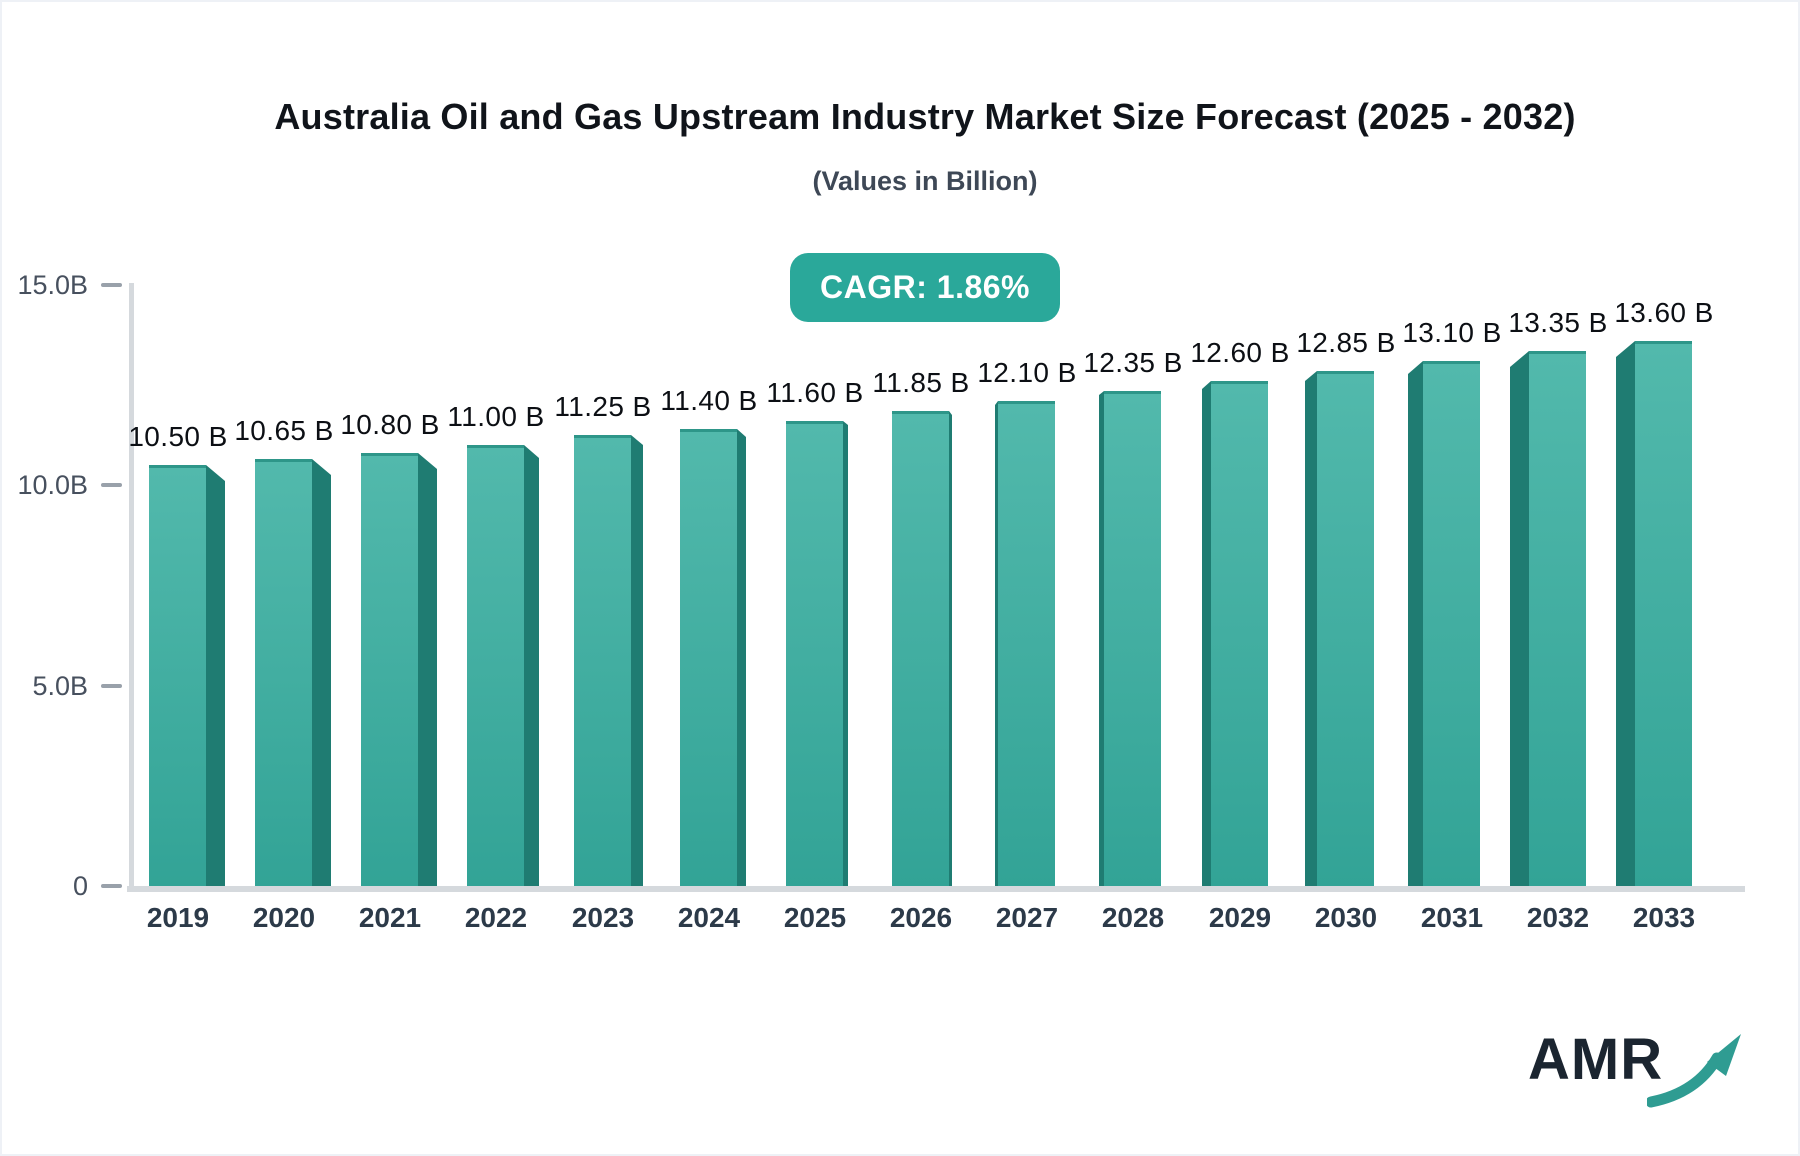 Image resolution: width=1800 pixels, height=1156 pixels. What do you see at coordinates (603, 406) in the screenshot?
I see `bar-value-label: 11.25 B` at bounding box center [603, 406].